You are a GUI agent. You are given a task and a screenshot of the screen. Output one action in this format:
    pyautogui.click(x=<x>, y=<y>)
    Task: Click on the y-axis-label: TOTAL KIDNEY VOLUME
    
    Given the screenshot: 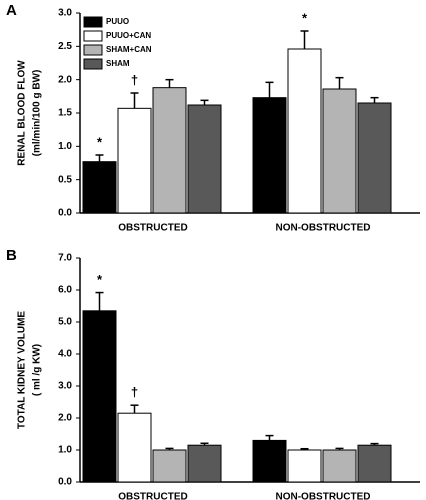 What is the action you would take?
    pyautogui.click(x=22, y=370)
    